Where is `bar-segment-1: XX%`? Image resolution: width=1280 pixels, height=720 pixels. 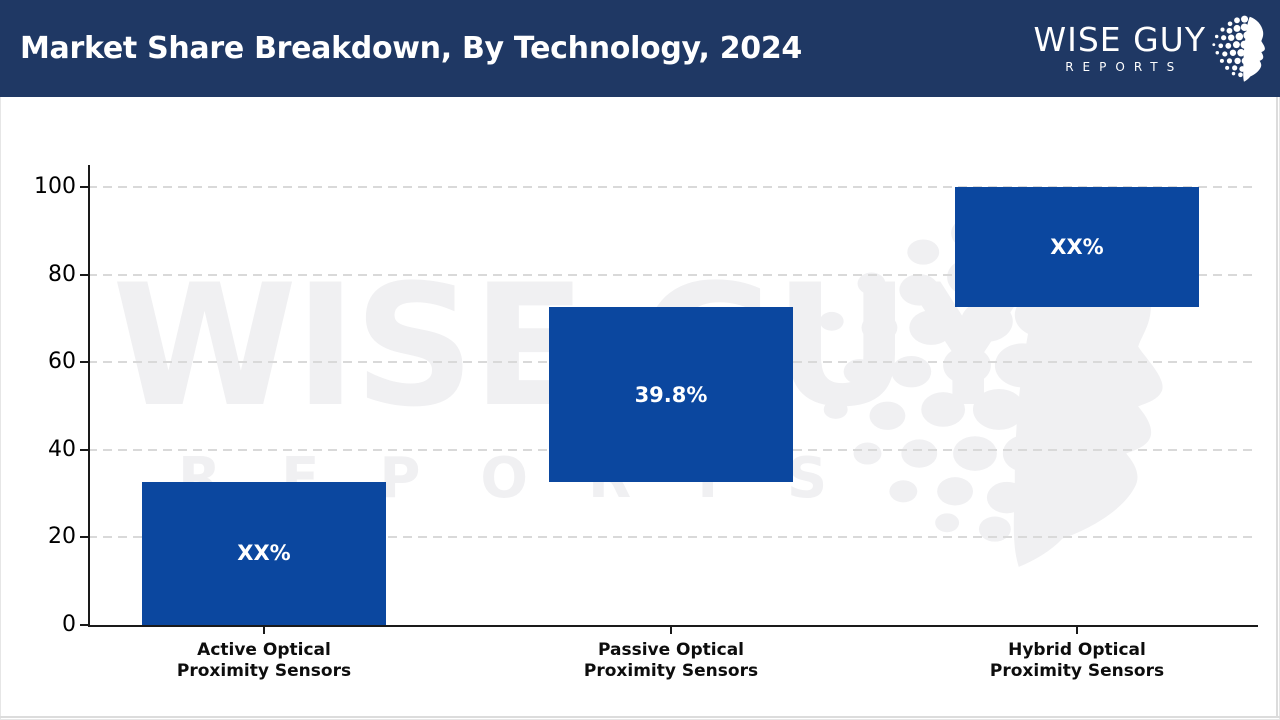
bar-segment-1: XX% is located at coordinates (264, 553).